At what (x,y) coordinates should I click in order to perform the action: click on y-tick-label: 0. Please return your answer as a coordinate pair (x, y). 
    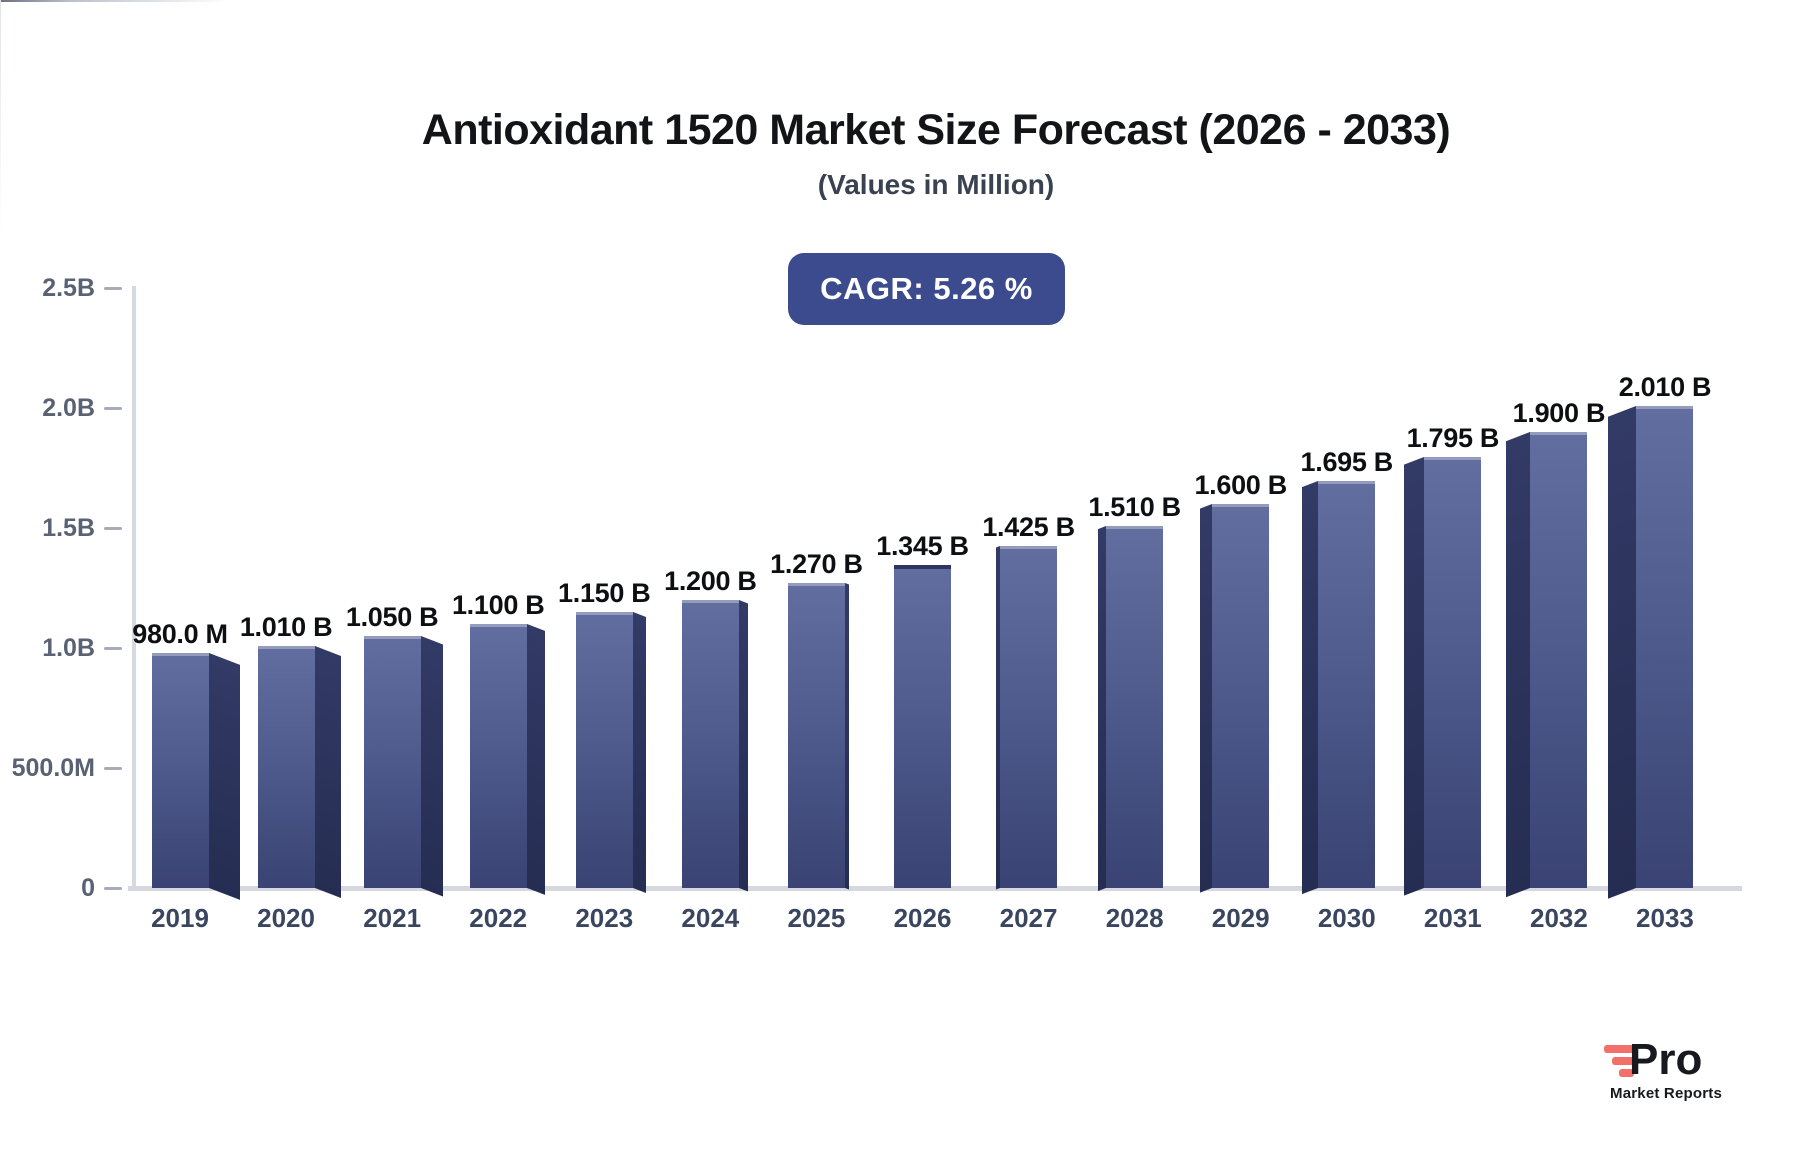
    Looking at the image, I should click on (88, 888).